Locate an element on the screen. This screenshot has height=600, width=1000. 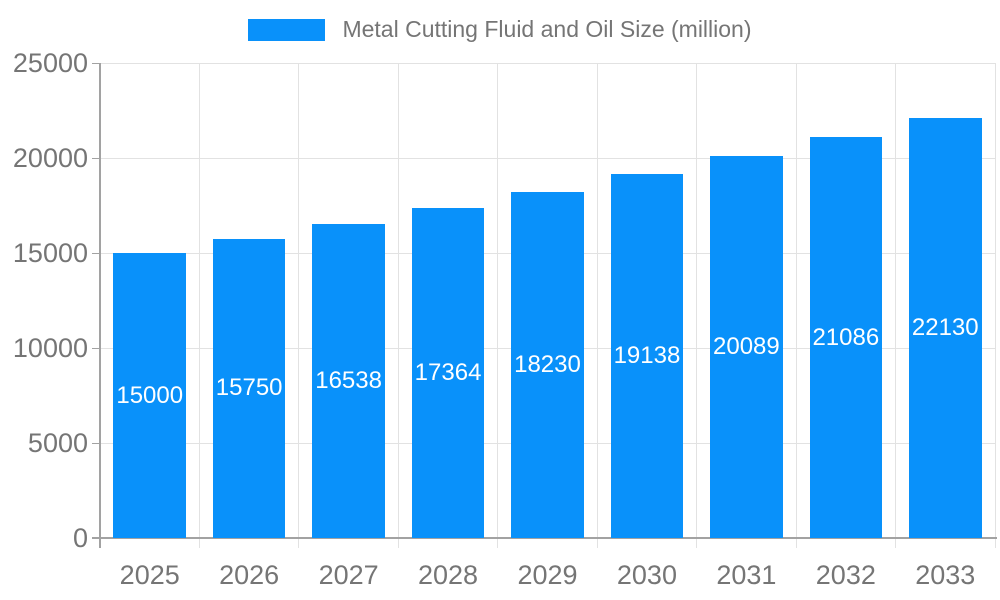
bar: 22130 is located at coordinates (945, 327).